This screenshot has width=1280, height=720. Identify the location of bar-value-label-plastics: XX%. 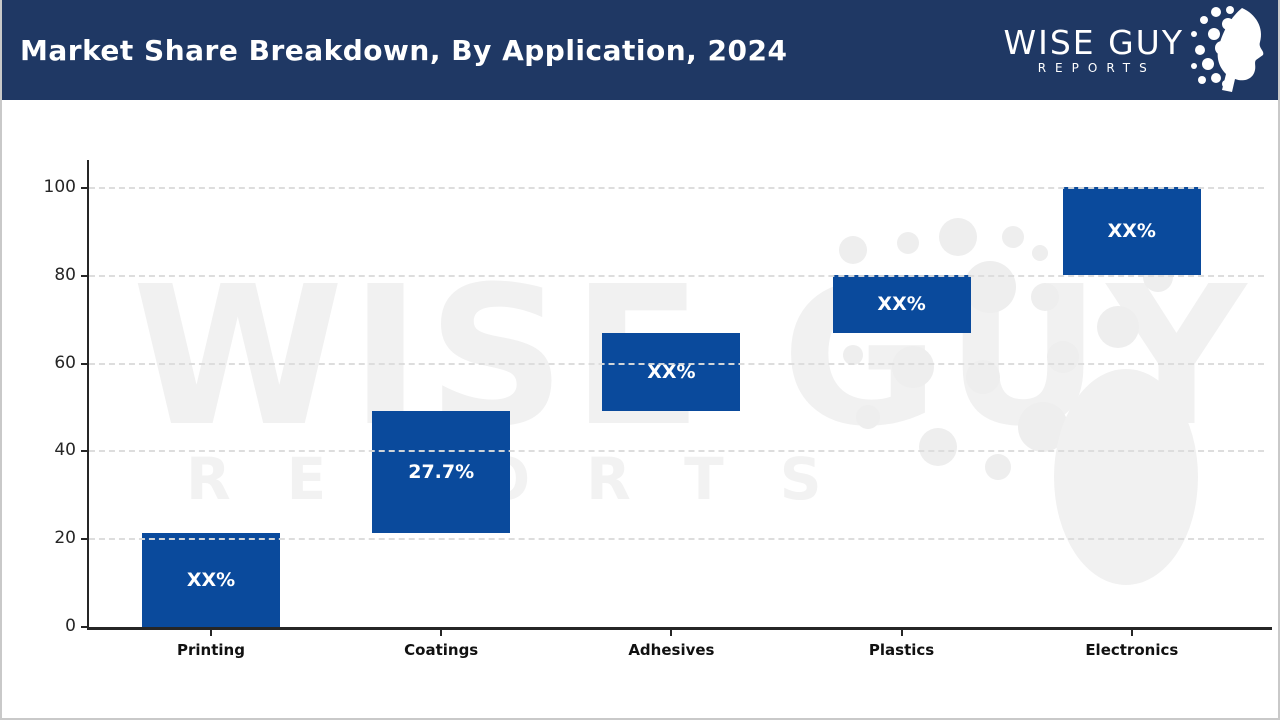
(901, 304).